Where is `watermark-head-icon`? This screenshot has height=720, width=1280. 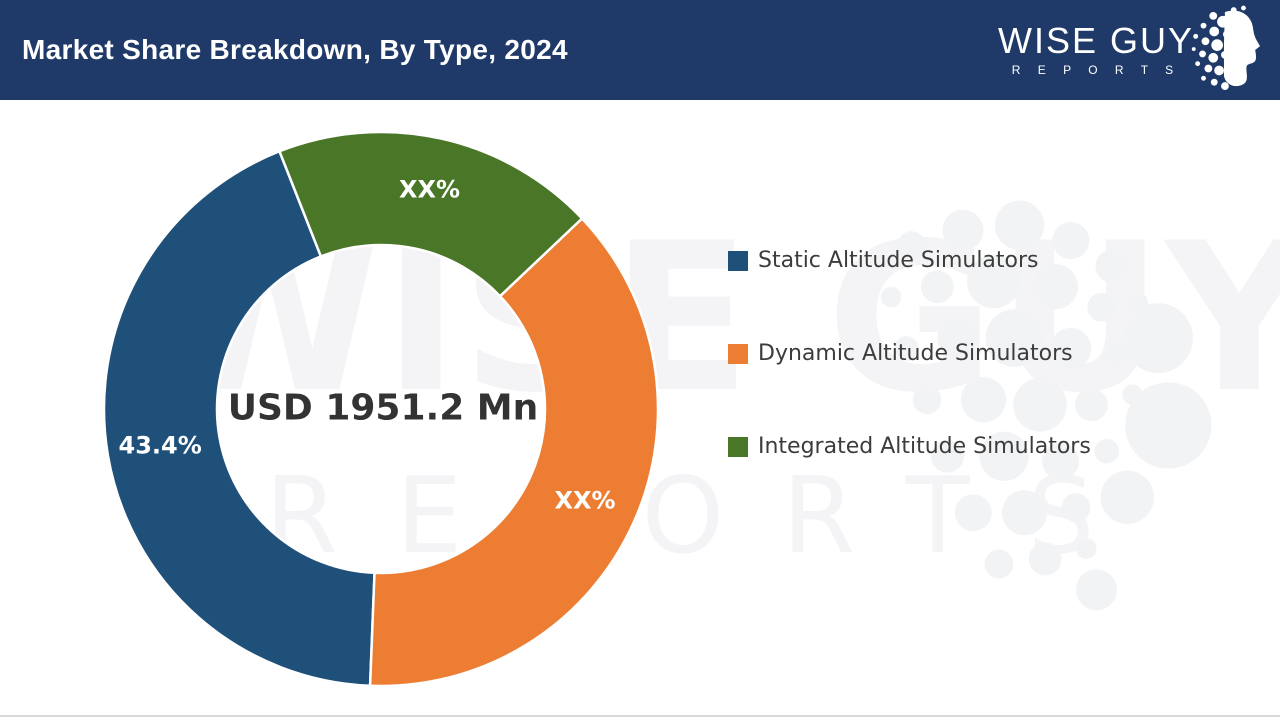
watermark-head-icon is located at coordinates (1046, 405).